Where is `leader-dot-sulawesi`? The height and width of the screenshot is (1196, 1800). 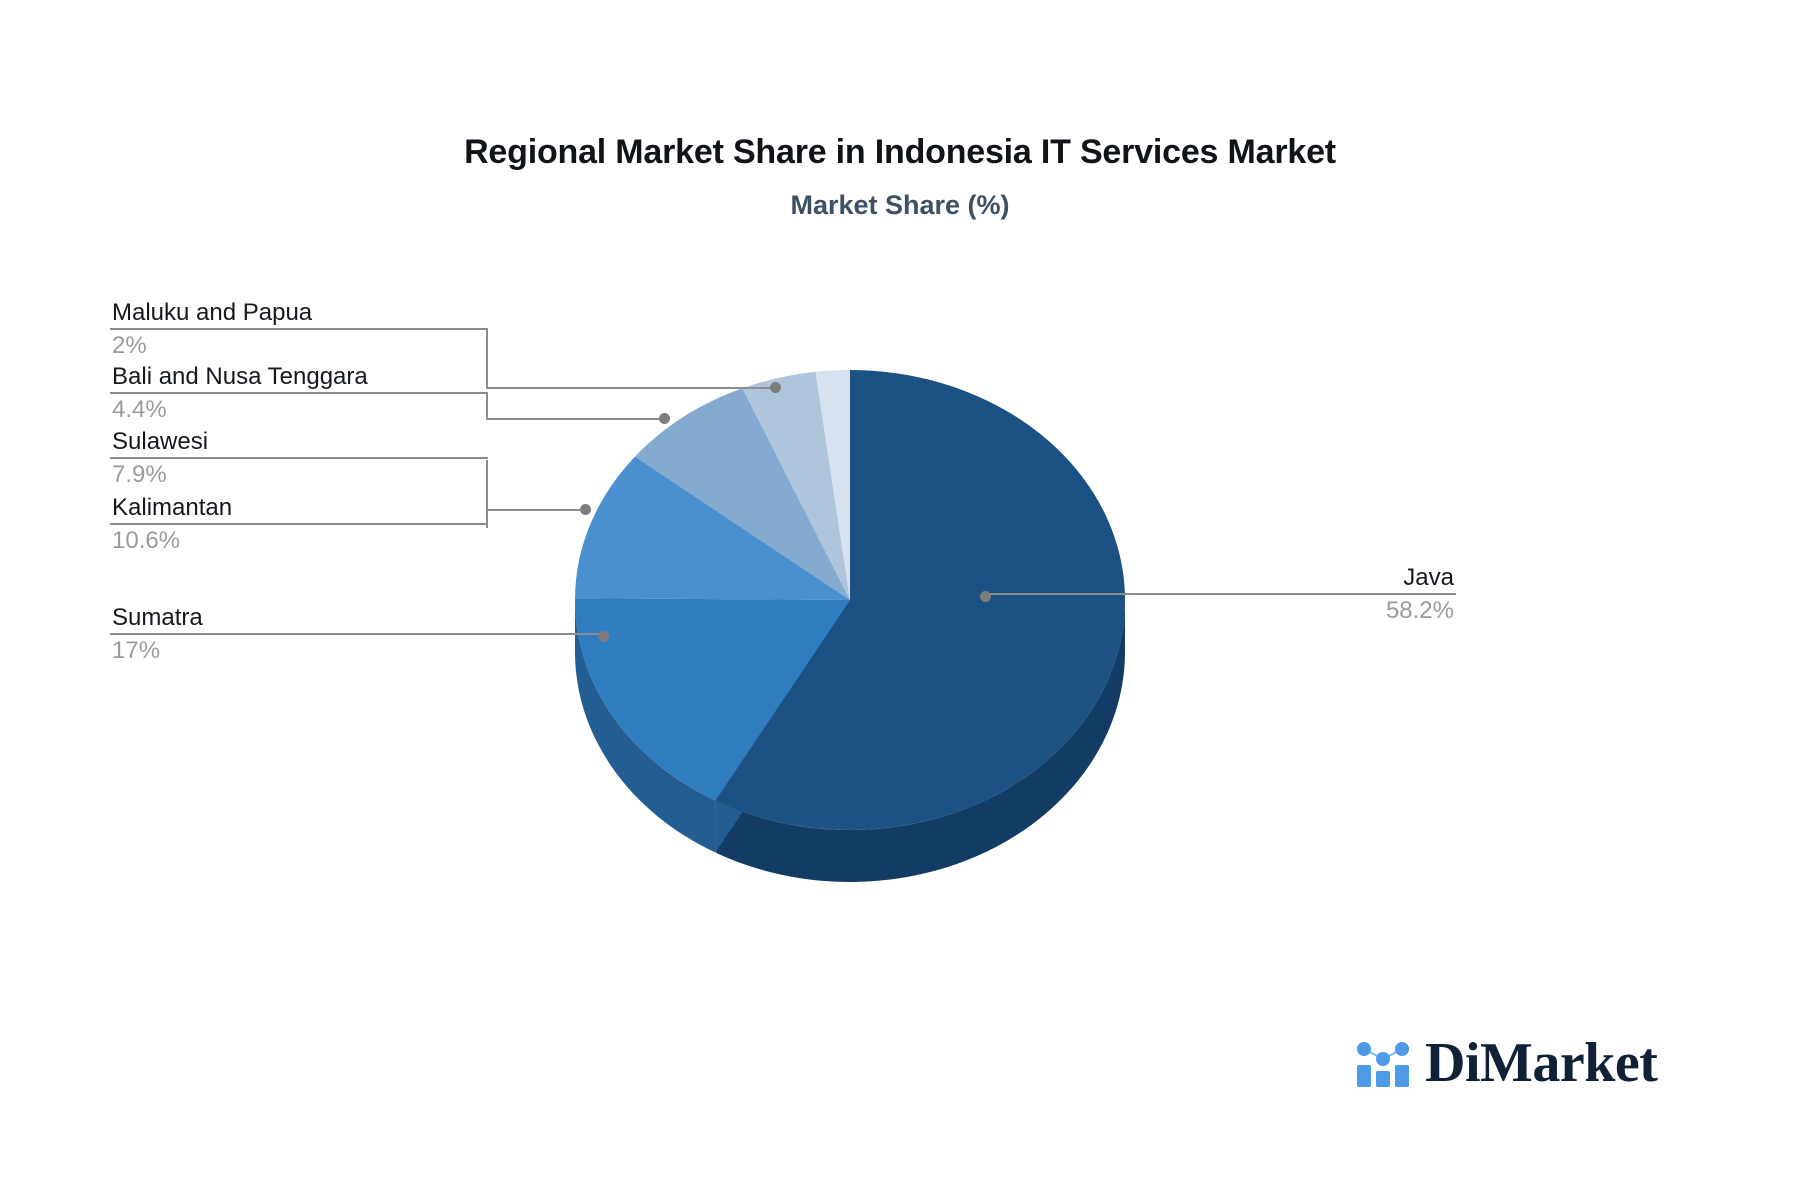
leader-dot-sulawesi is located at coordinates (585, 509).